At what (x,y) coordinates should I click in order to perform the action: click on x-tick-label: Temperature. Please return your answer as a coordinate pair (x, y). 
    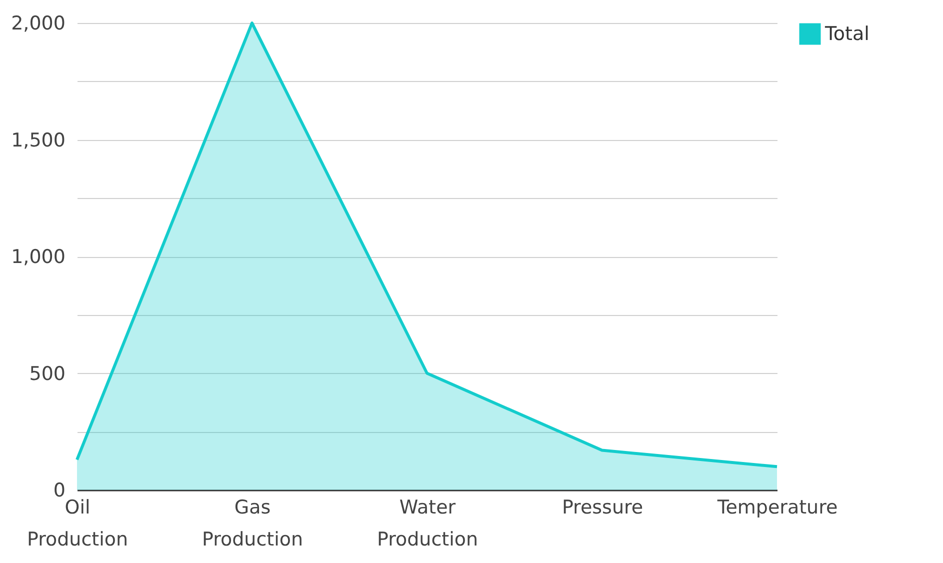
    Looking at the image, I should click on (777, 507).